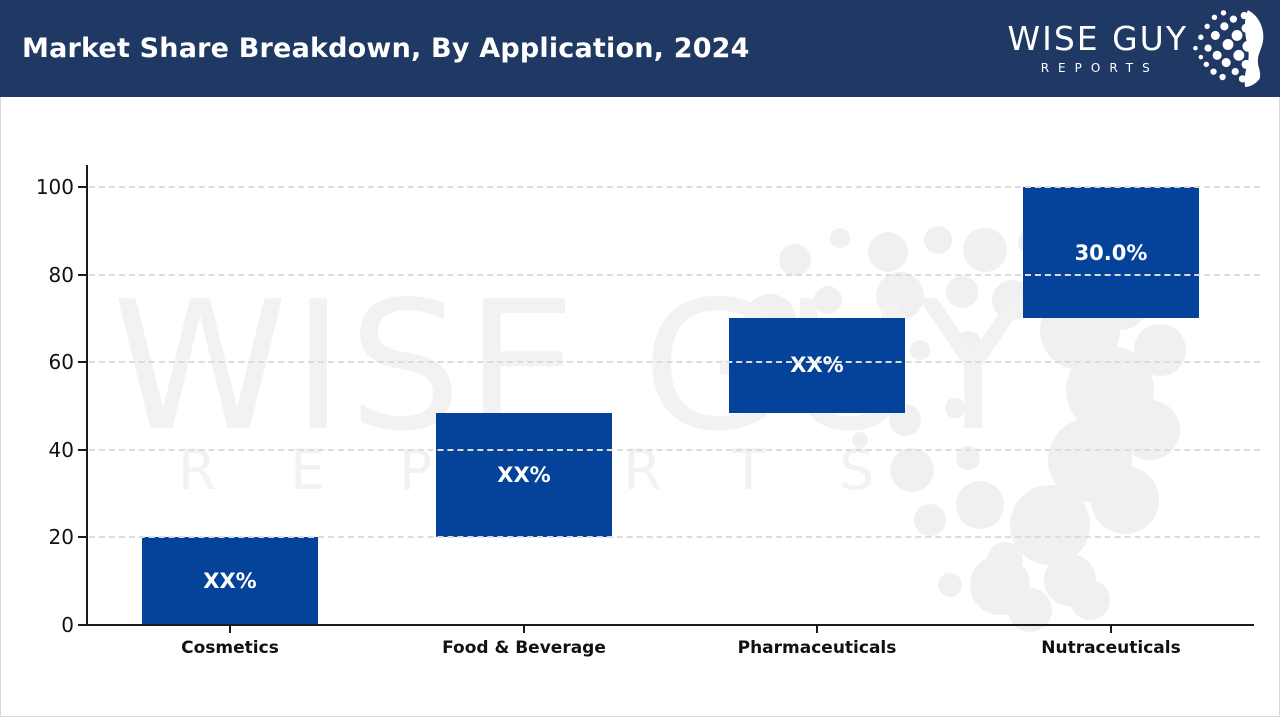 The height and width of the screenshot is (720, 1280). I want to click on logo-text: WISE GUY REPORTS, so click(1097, 48).